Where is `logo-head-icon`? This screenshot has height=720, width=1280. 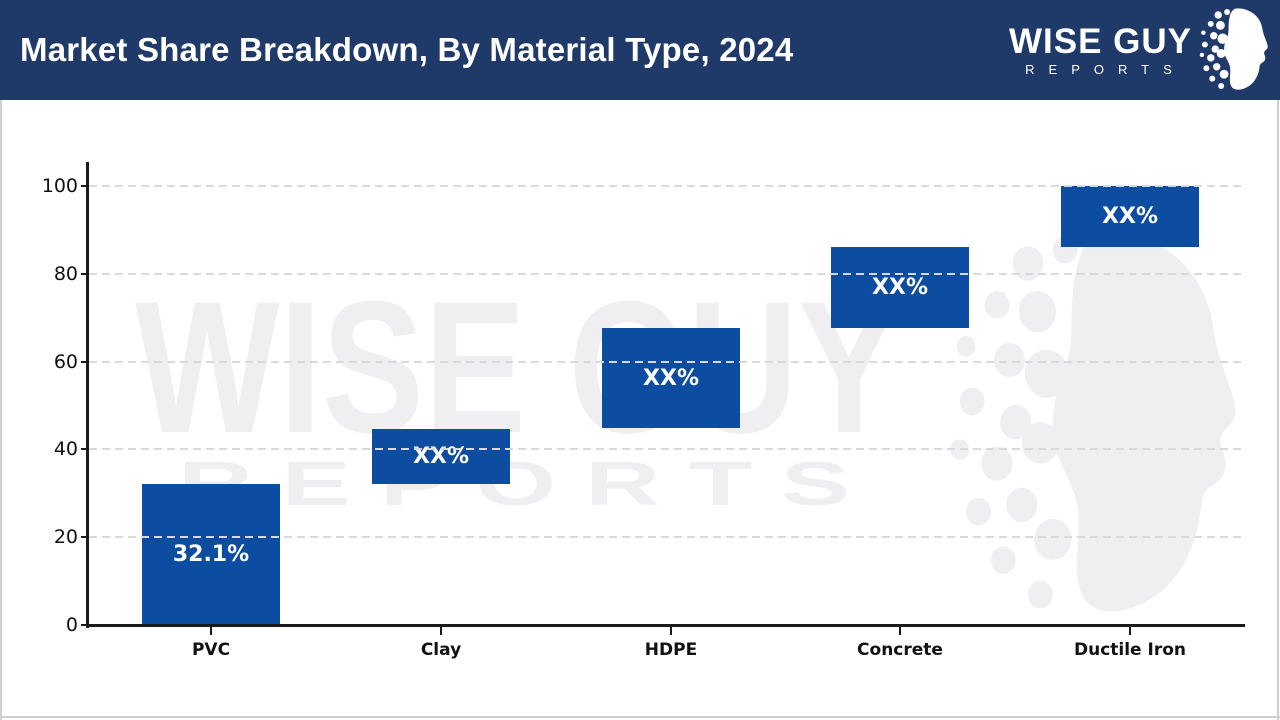 logo-head-icon is located at coordinates (1233, 48).